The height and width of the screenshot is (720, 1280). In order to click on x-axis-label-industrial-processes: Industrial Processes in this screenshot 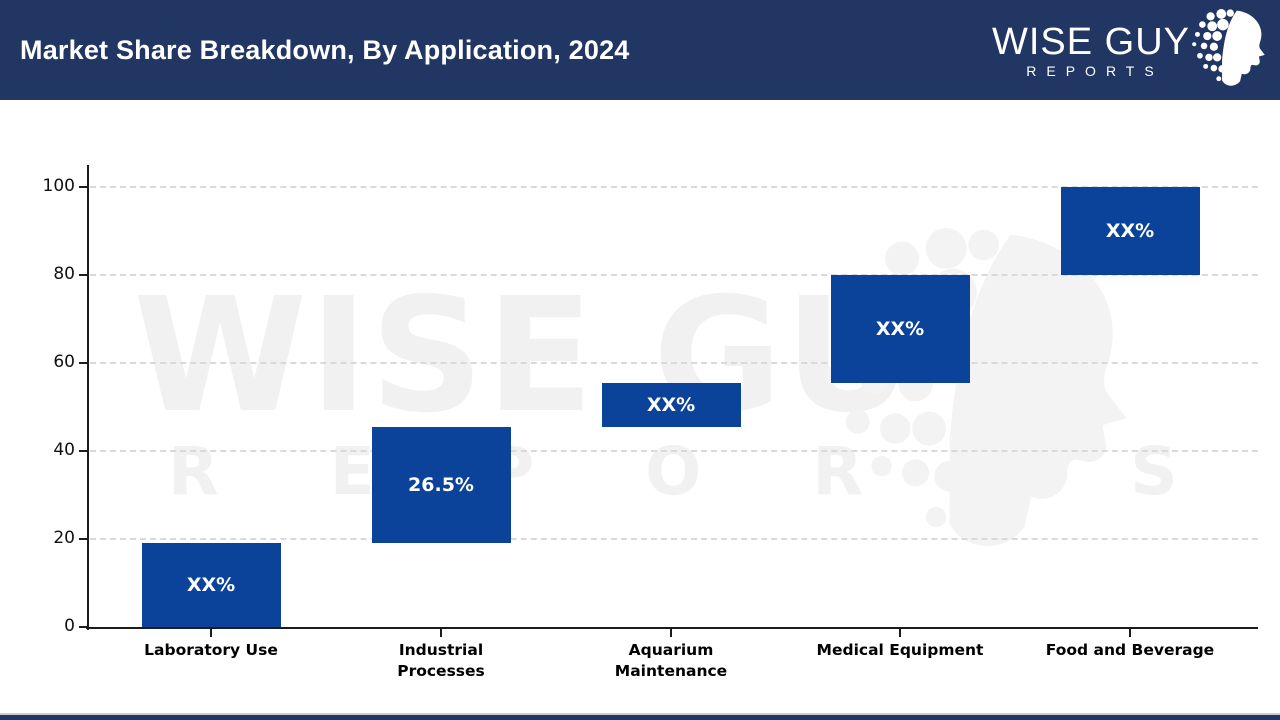, I will do `click(441, 660)`.